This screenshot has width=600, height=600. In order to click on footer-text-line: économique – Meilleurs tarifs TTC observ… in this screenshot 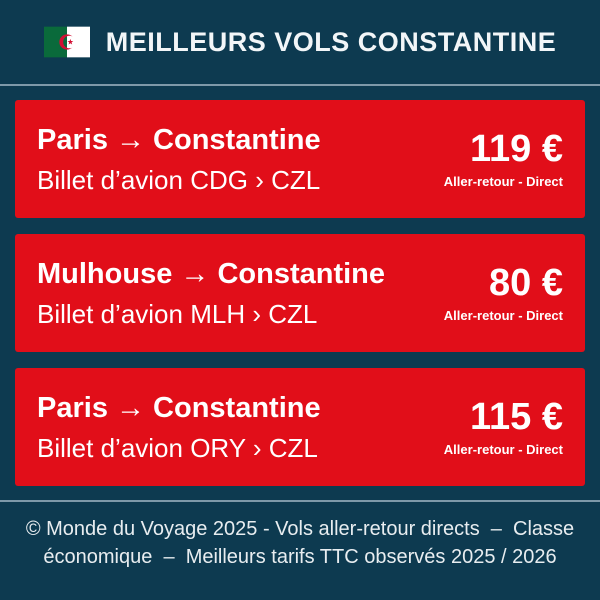, I will do `click(300, 557)`.